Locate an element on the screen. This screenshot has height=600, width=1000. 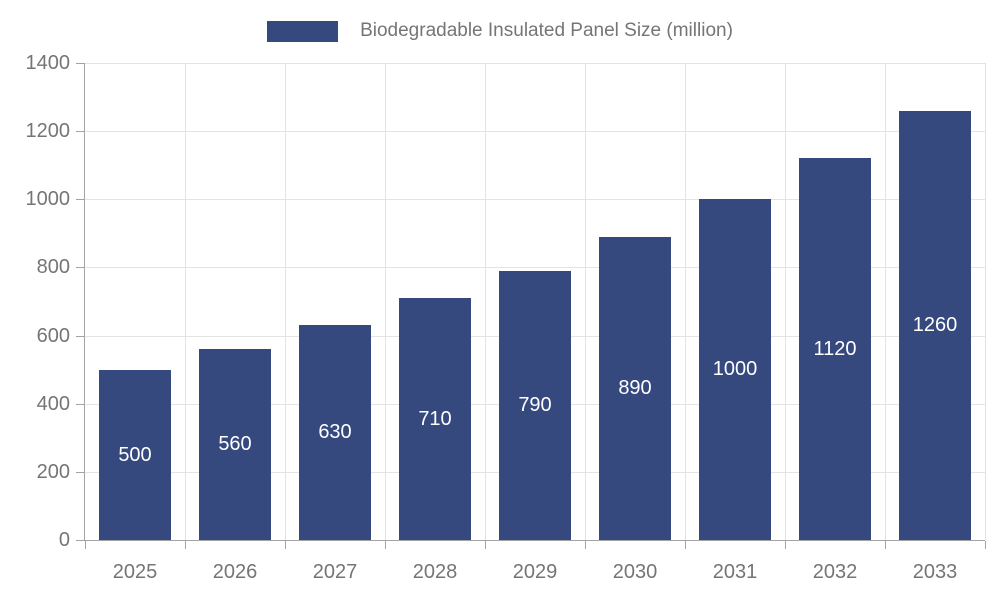
bar-value-label: 1260 is located at coordinates (935, 325).